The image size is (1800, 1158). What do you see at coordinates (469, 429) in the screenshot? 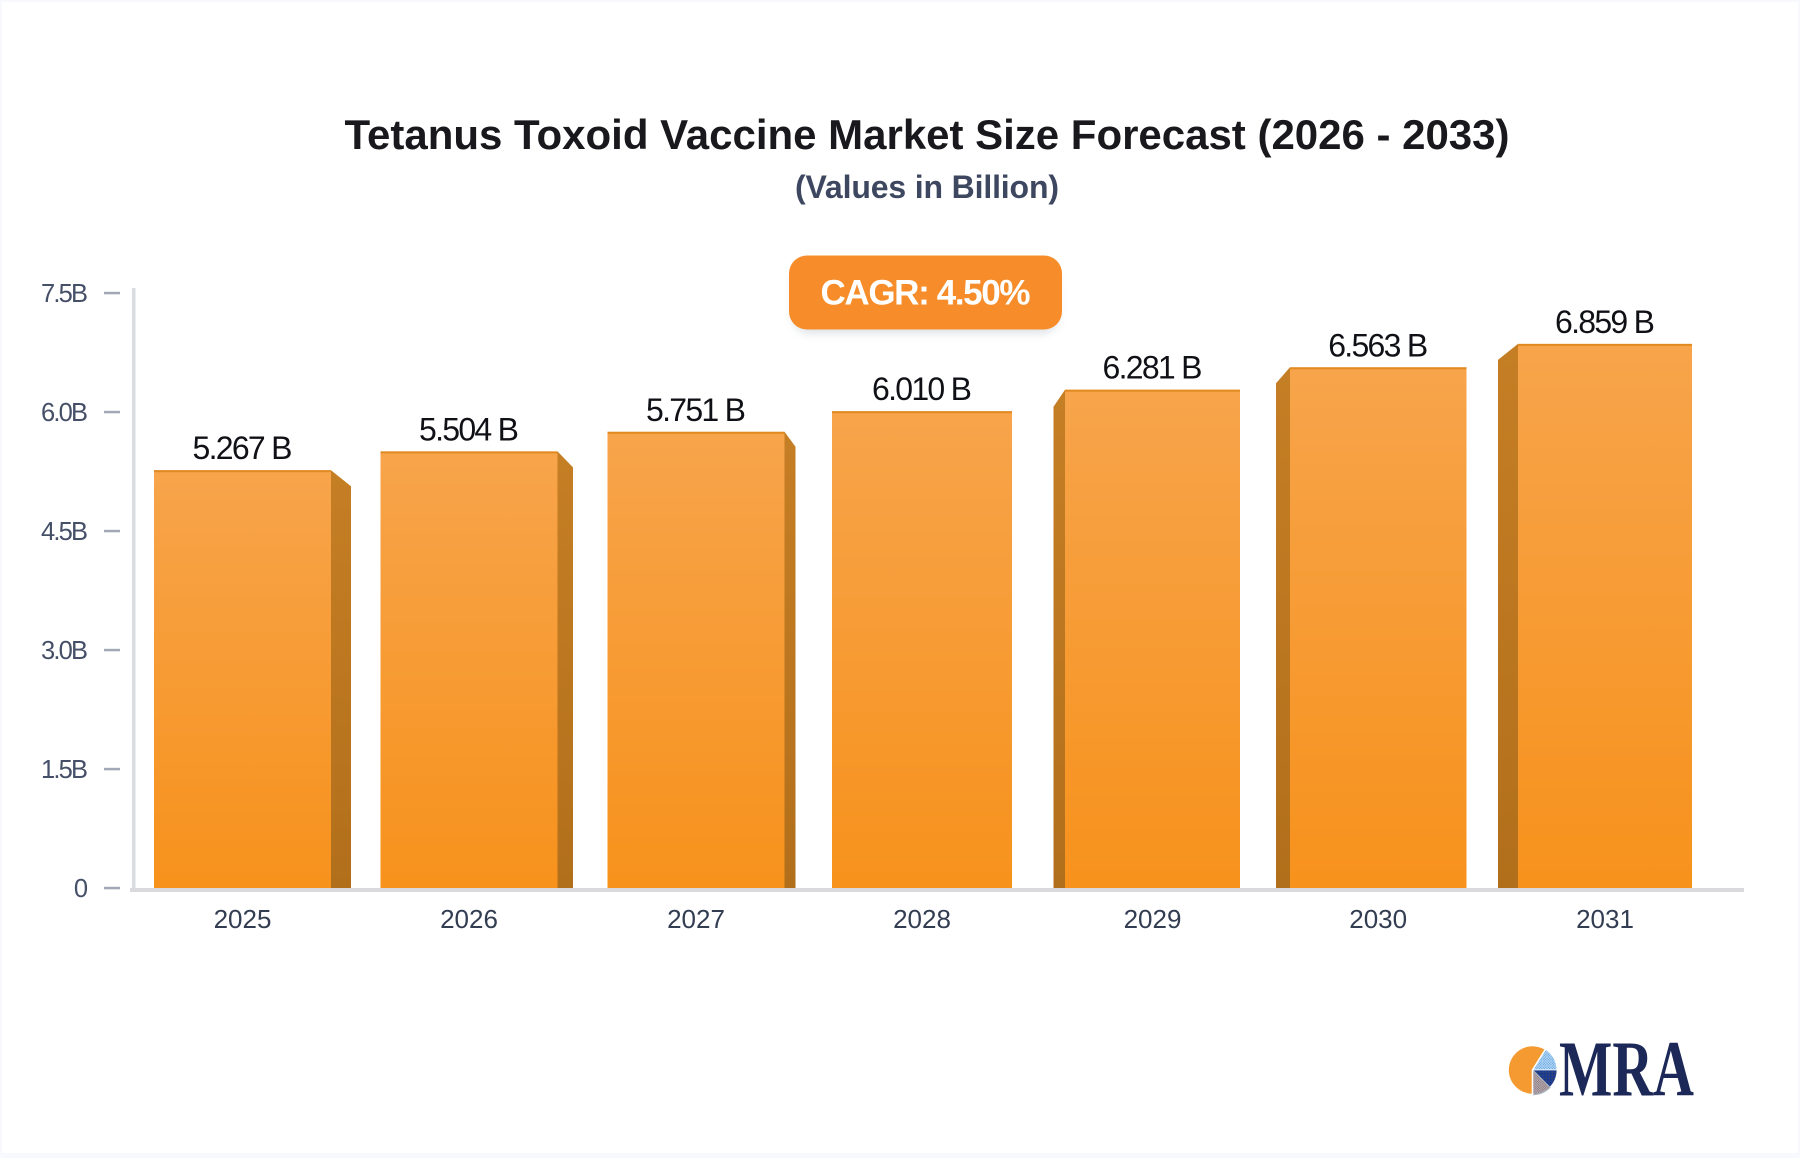
I see `svg-text: 5.504 B` at bounding box center [469, 429].